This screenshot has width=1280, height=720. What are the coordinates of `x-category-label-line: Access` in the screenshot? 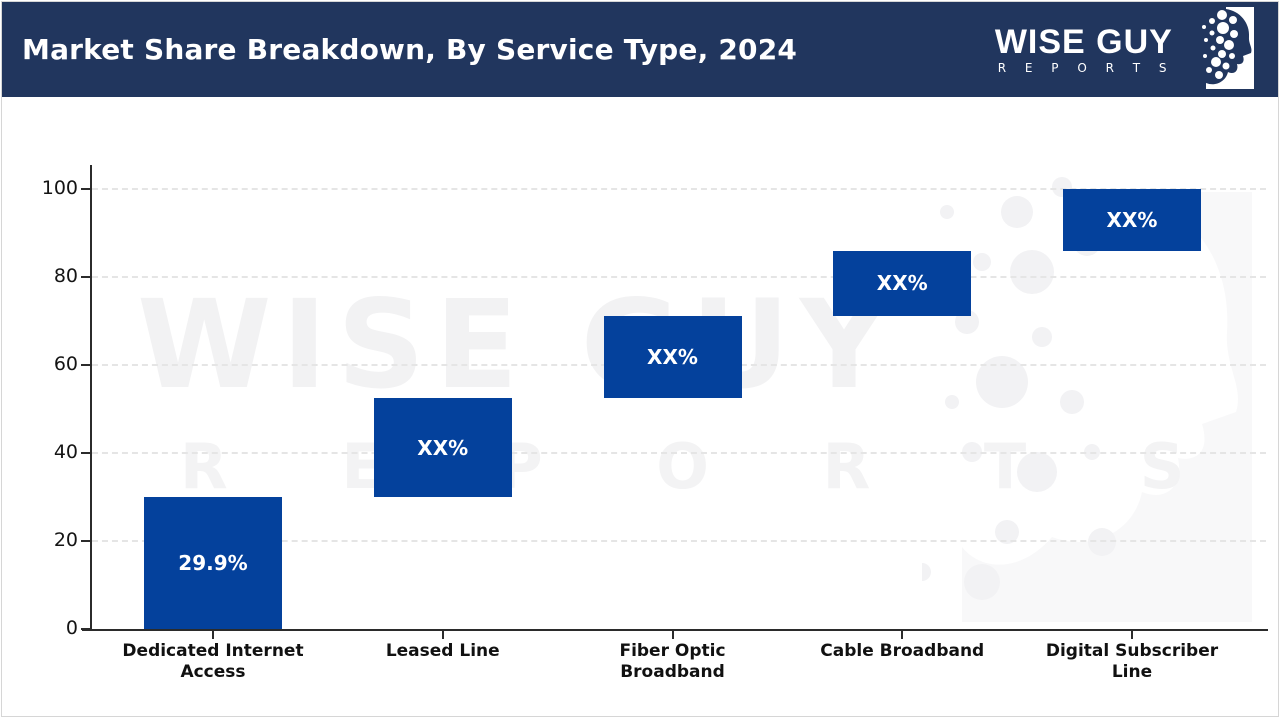 It's located at (213, 672).